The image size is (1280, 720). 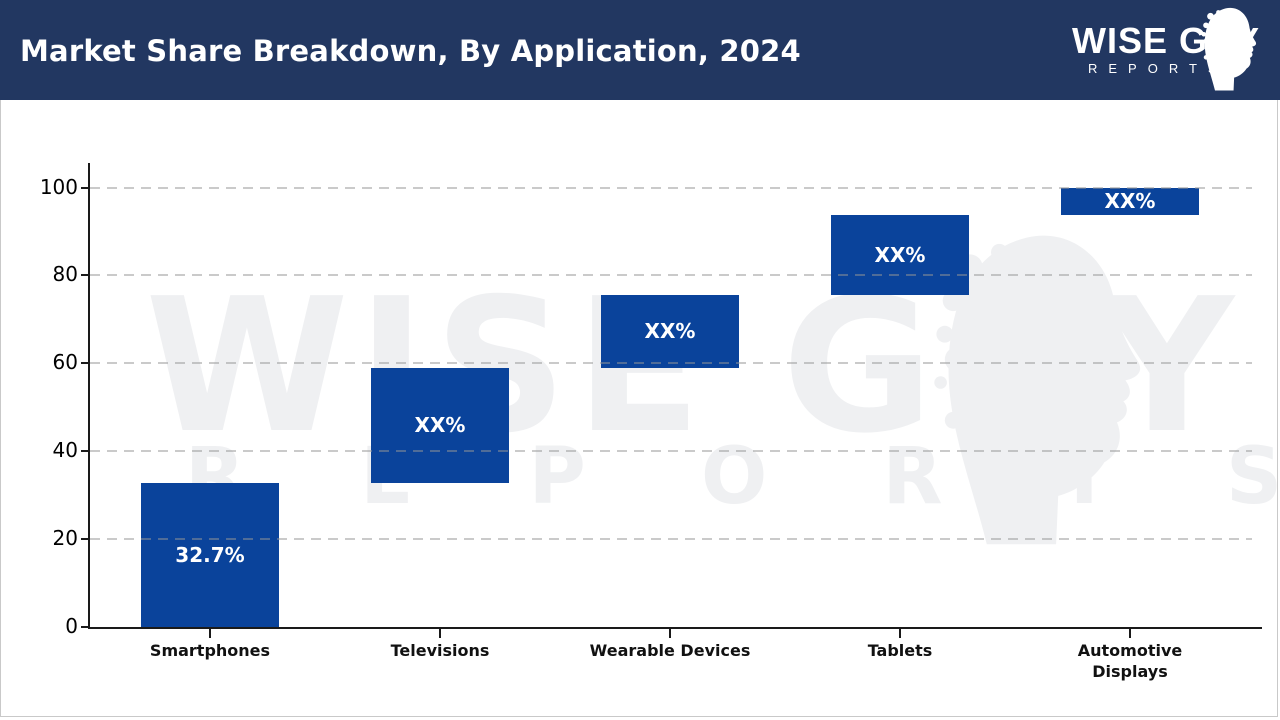 I want to click on bar-televisions: XX%, so click(x=440, y=425).